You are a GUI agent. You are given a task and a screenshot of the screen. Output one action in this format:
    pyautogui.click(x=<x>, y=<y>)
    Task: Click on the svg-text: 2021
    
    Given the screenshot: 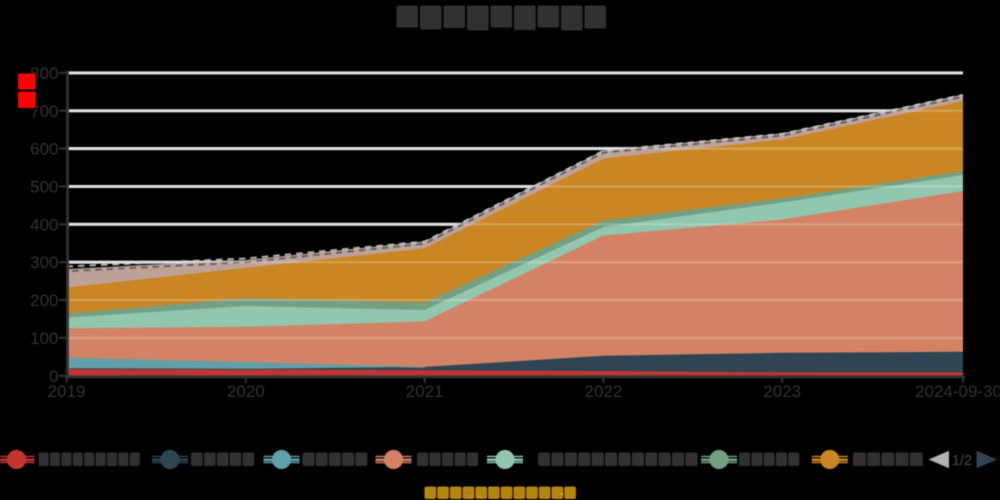 What is the action you would take?
    pyautogui.click(x=425, y=391)
    